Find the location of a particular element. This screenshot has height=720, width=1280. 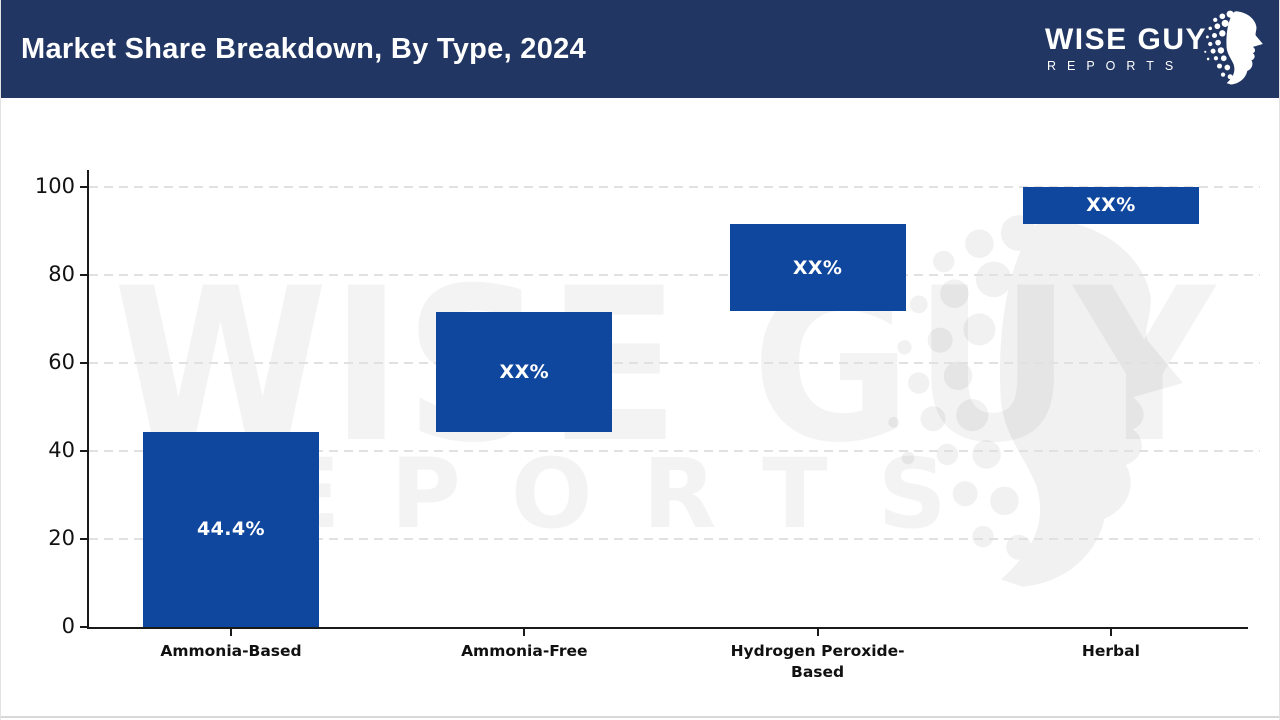

bottom-divider is located at coordinates (640, 717).